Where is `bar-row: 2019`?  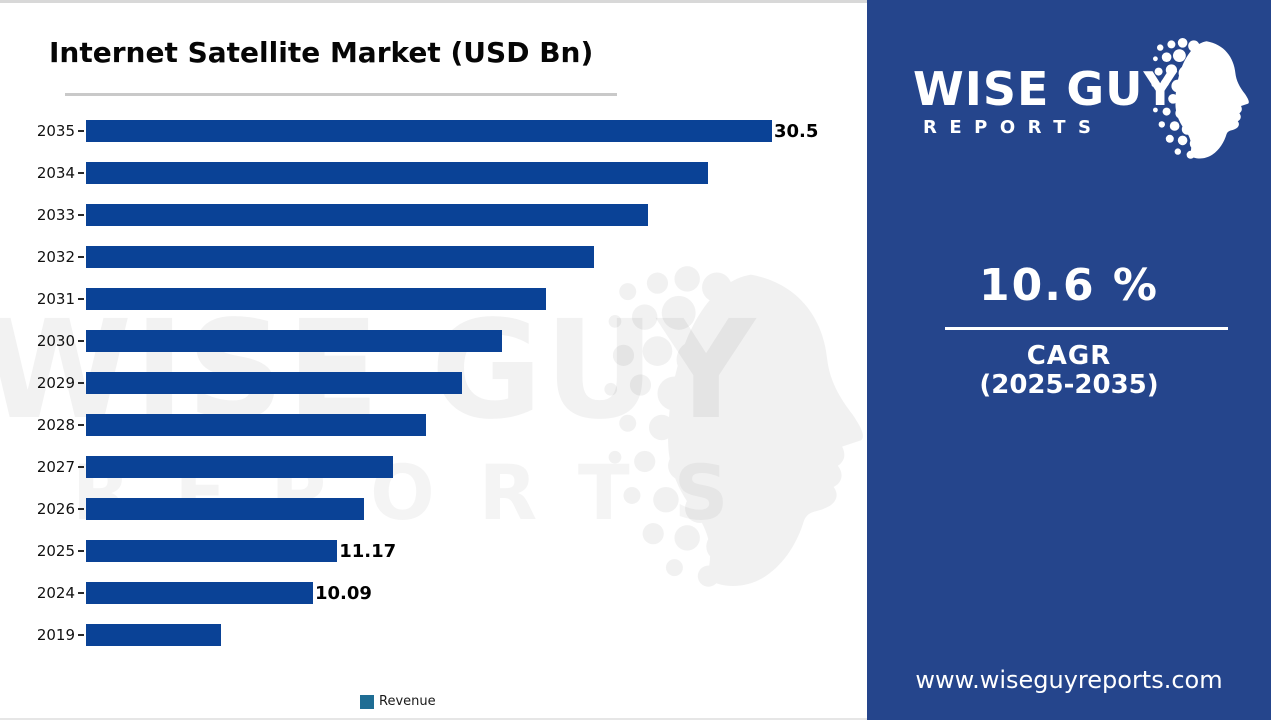 bar-row: 2019 is located at coordinates (433, 635).